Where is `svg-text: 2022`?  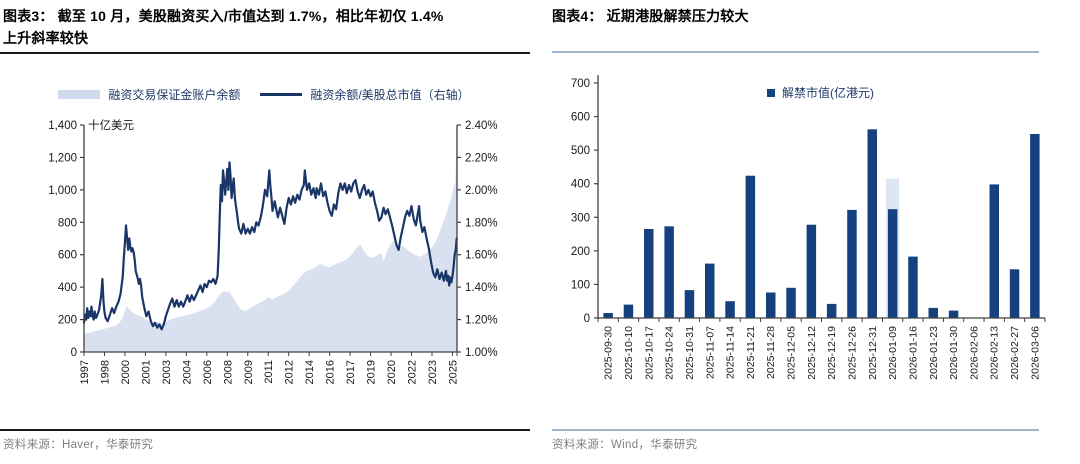
svg-text: 2022 is located at coordinates (413, 372).